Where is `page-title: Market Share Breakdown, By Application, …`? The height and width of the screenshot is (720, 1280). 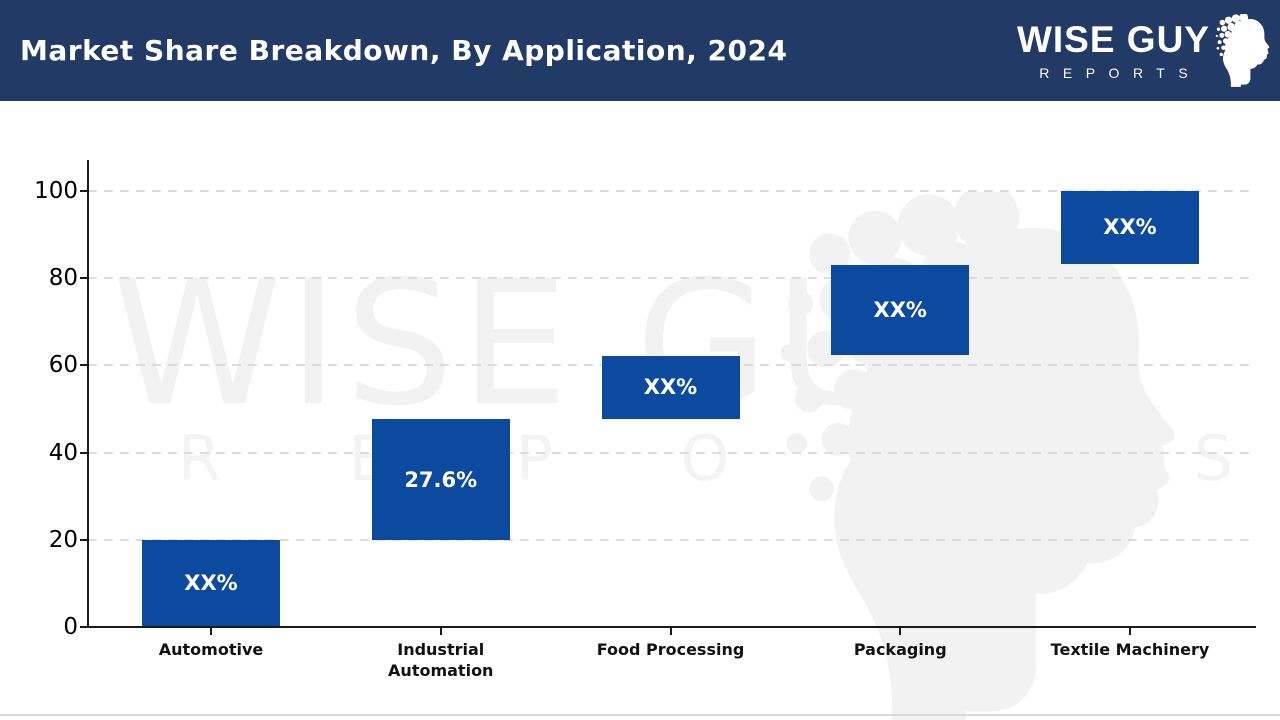 page-title: Market Share Breakdown, By Application, … is located at coordinates (404, 50).